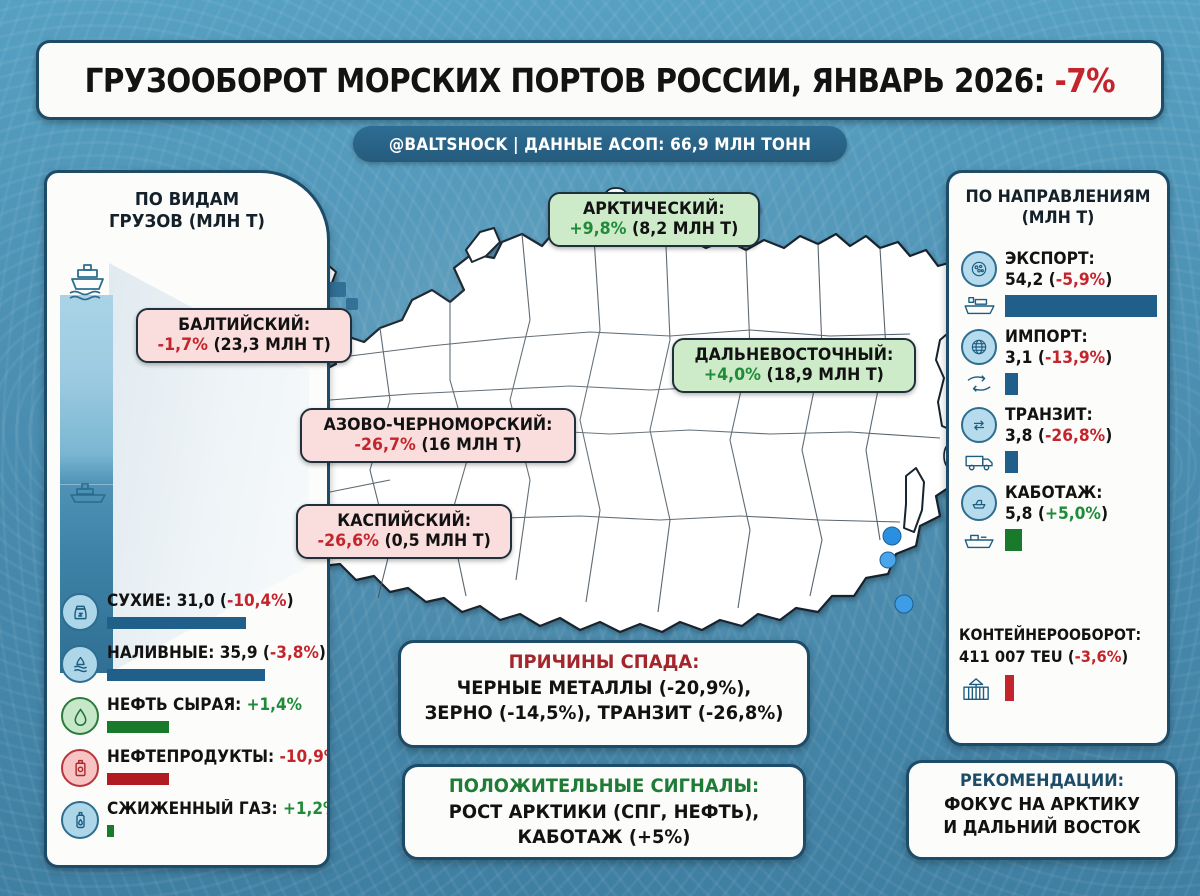  I want to click on direction-change-import: -13,9%, so click(1075, 357).